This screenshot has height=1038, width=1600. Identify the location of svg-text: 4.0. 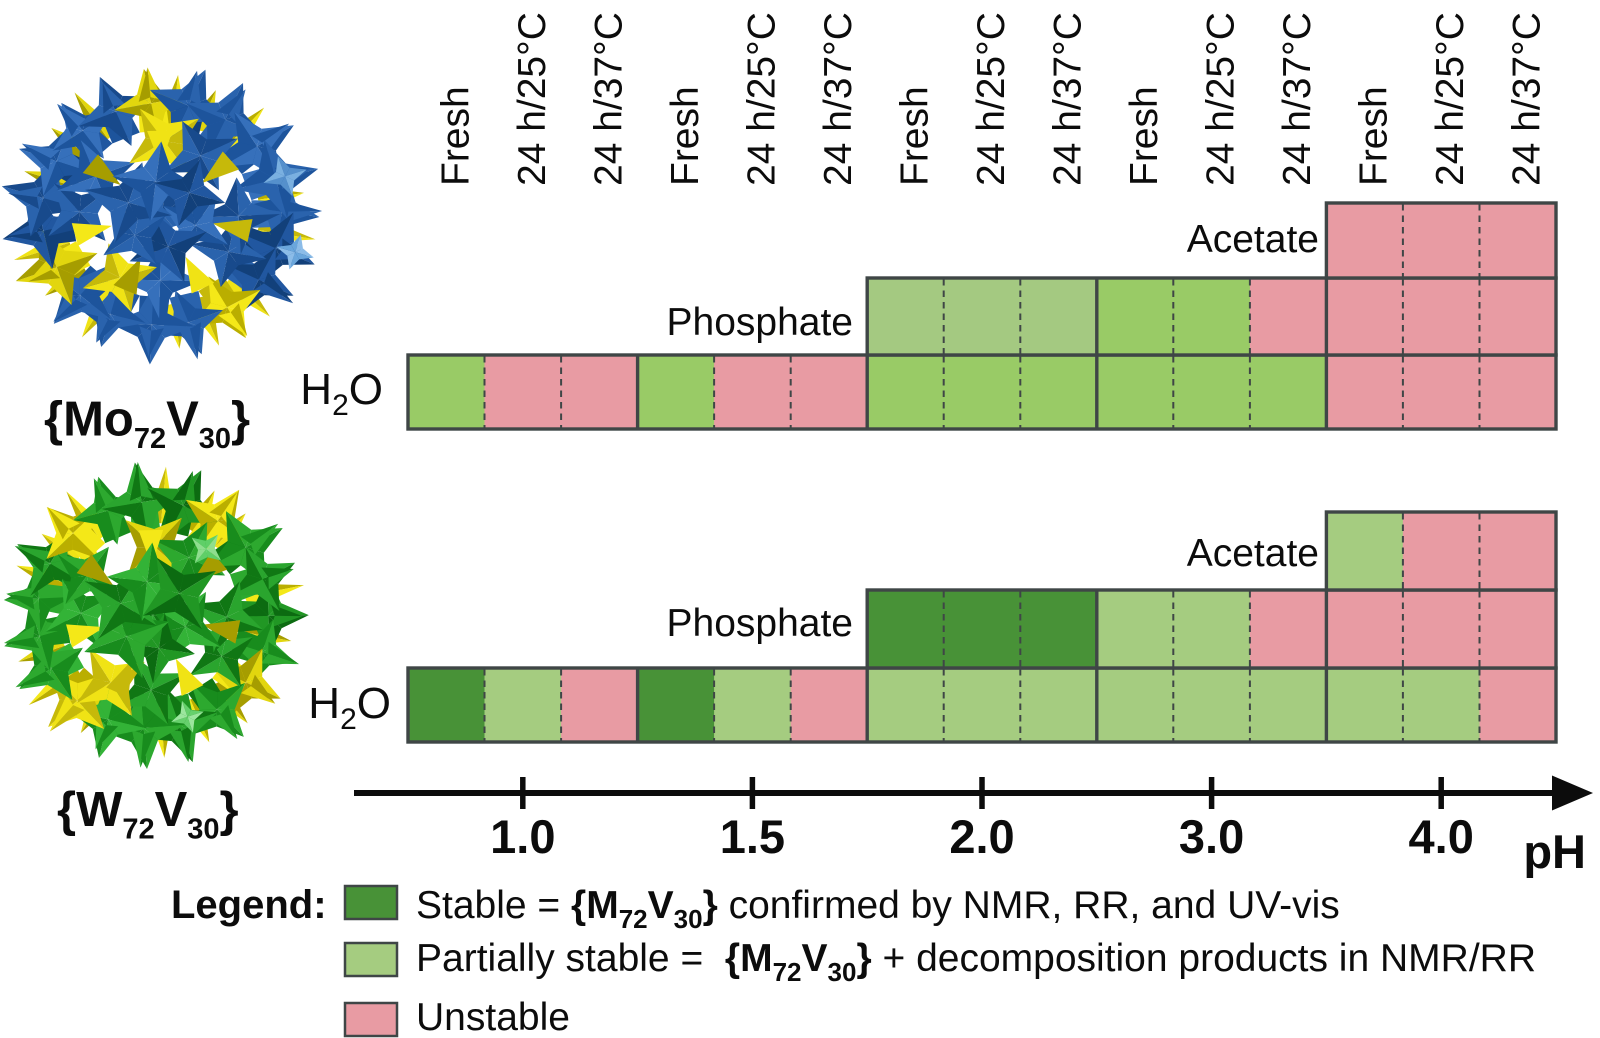
(1441, 836).